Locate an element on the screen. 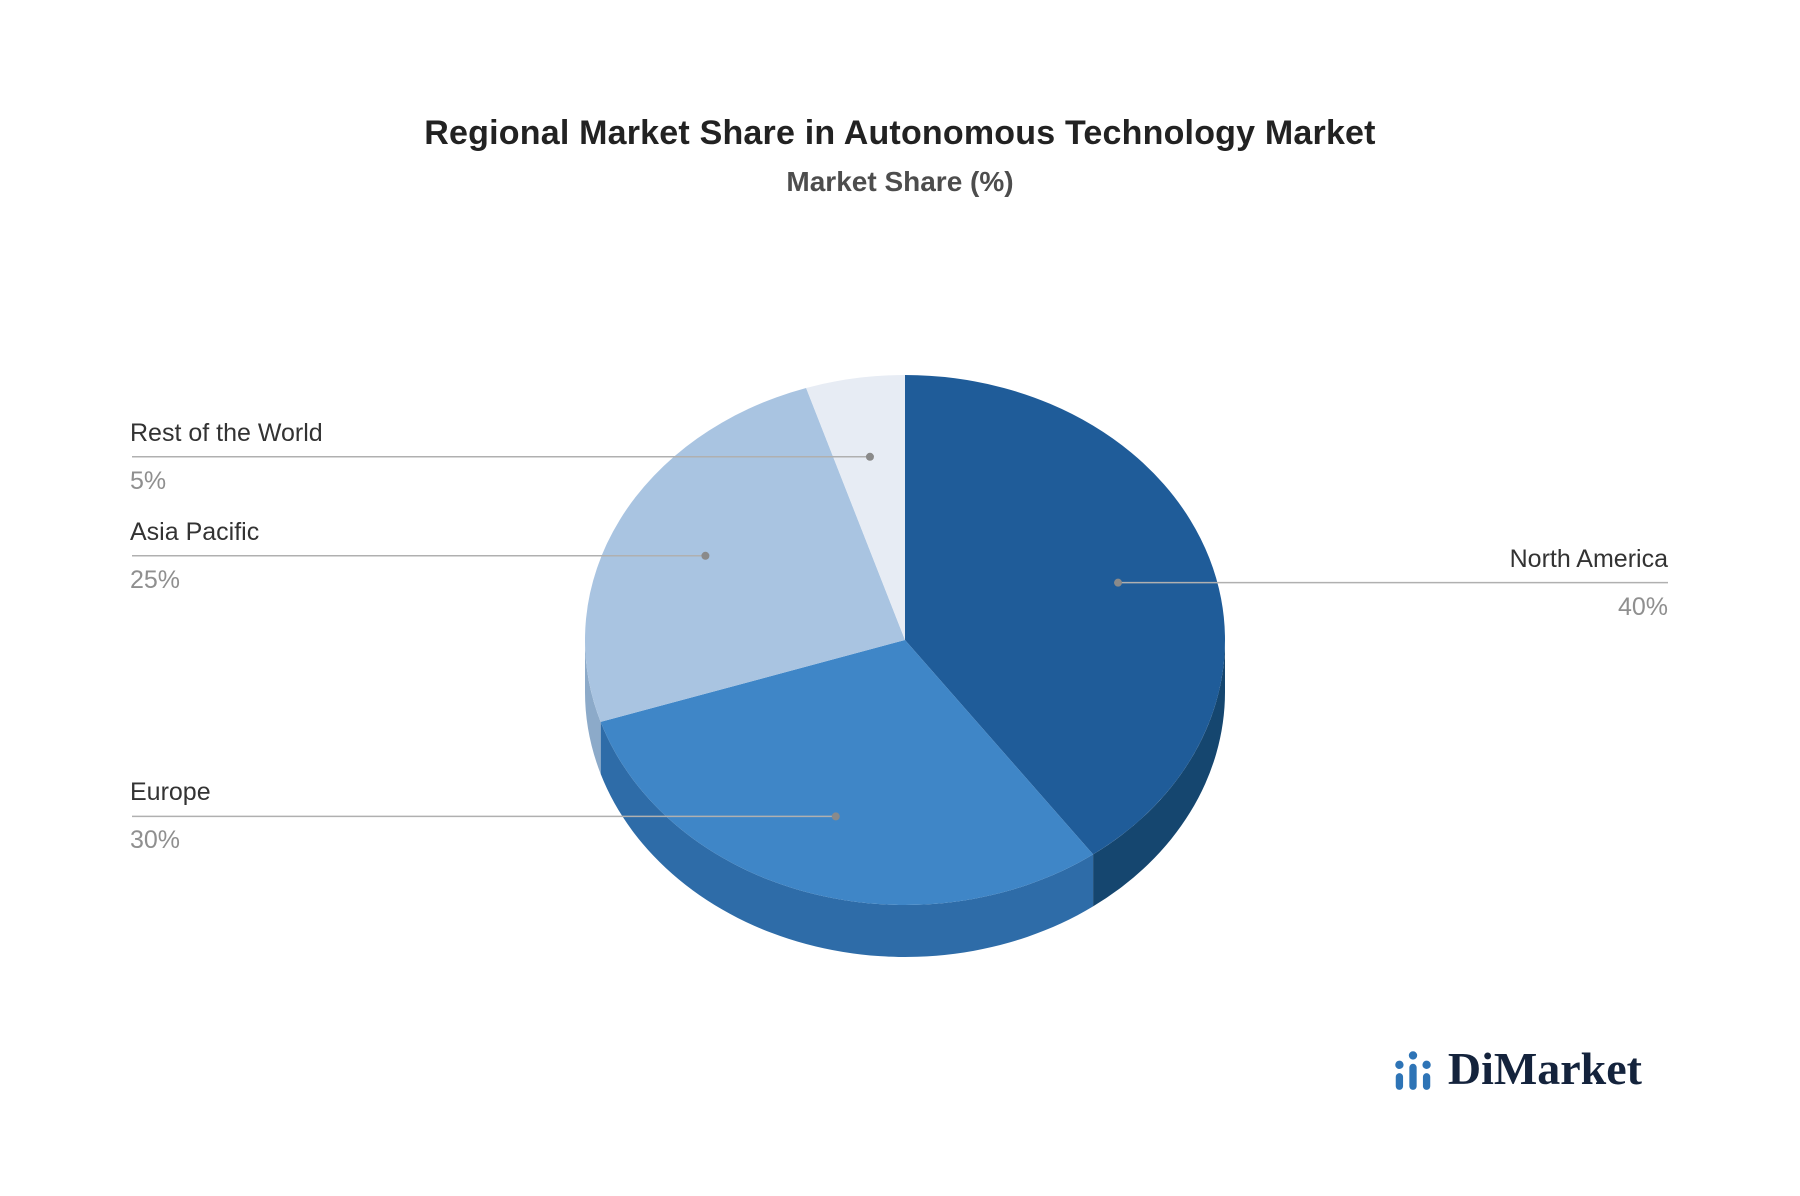 This screenshot has height=1196, width=1800. leader-dot-rest-of-the-world is located at coordinates (869, 456).